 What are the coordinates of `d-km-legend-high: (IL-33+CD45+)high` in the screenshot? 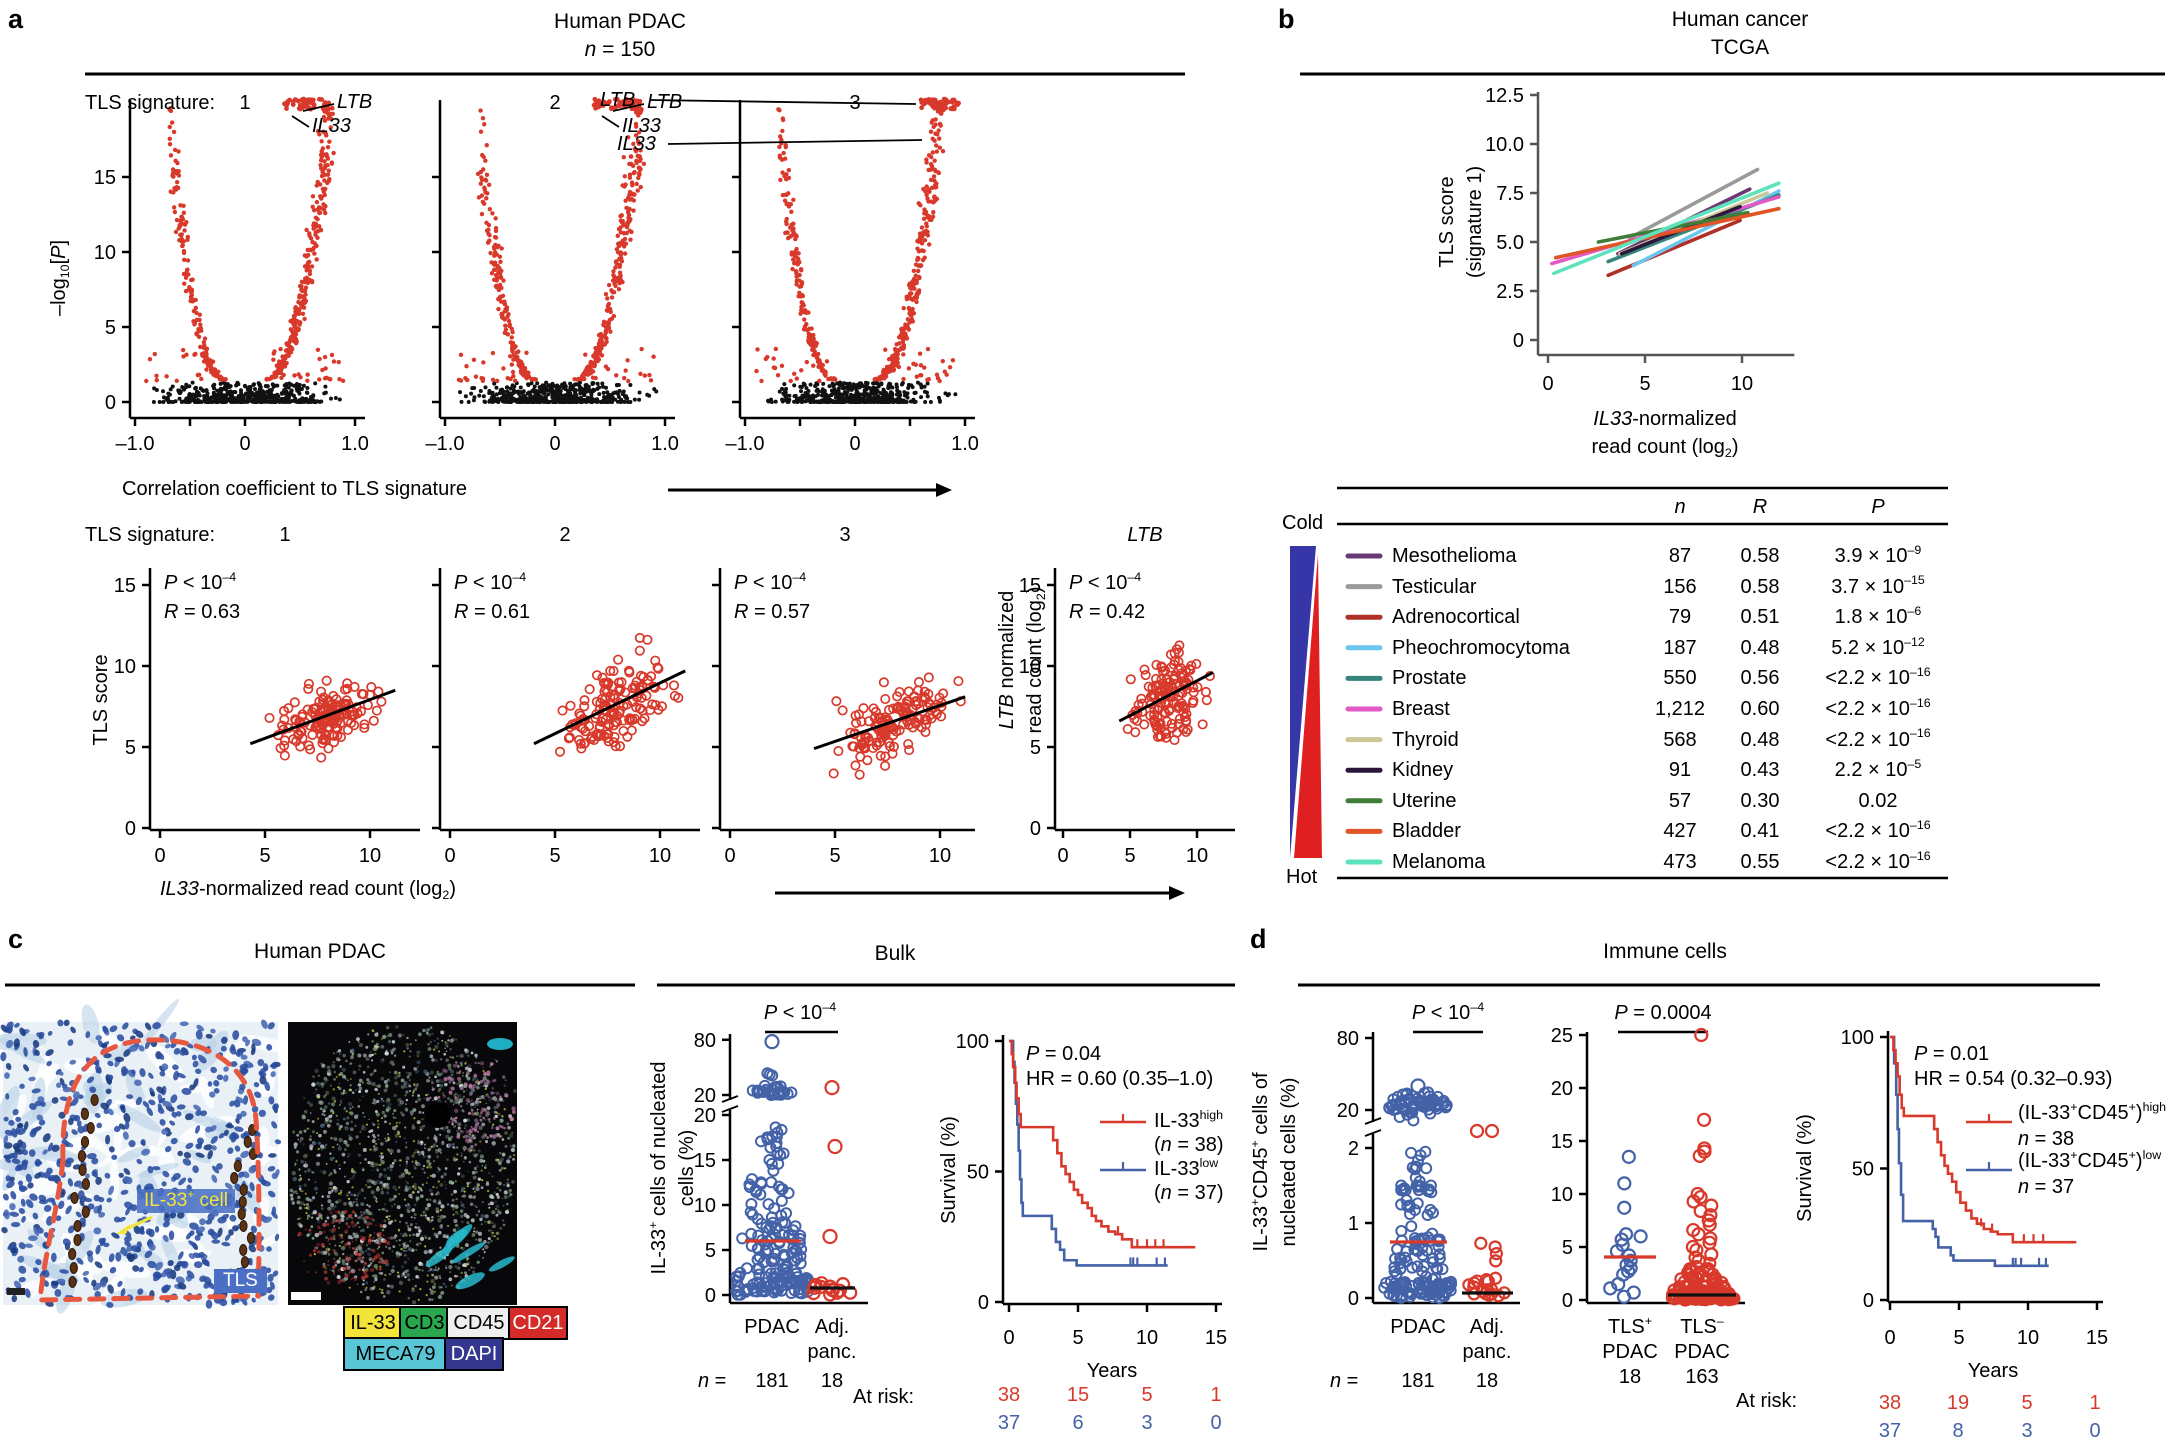 It's located at (2092, 1111).